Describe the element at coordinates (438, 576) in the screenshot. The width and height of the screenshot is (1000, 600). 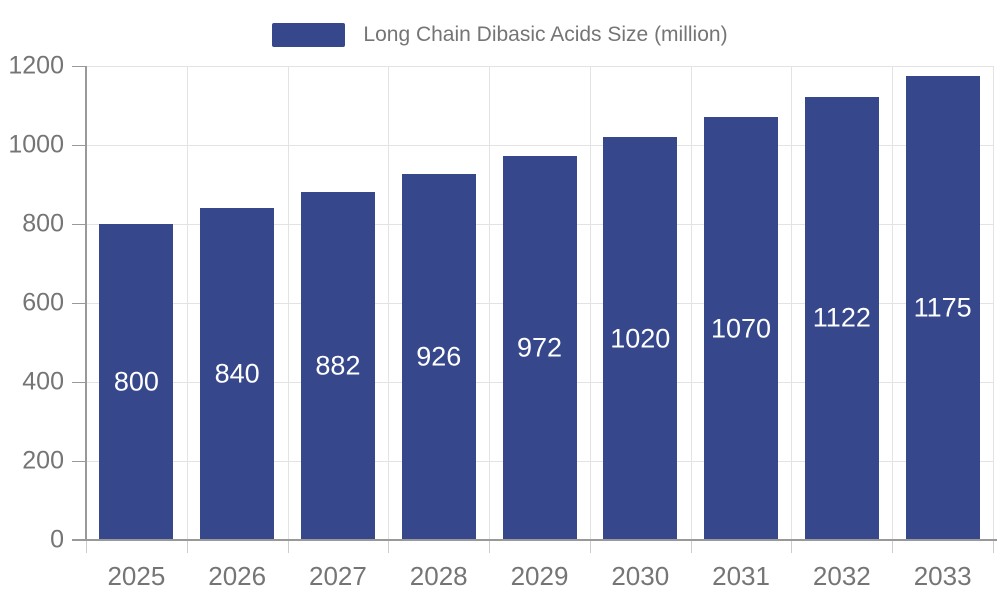
I see `x-axis-label: 2028` at that location.